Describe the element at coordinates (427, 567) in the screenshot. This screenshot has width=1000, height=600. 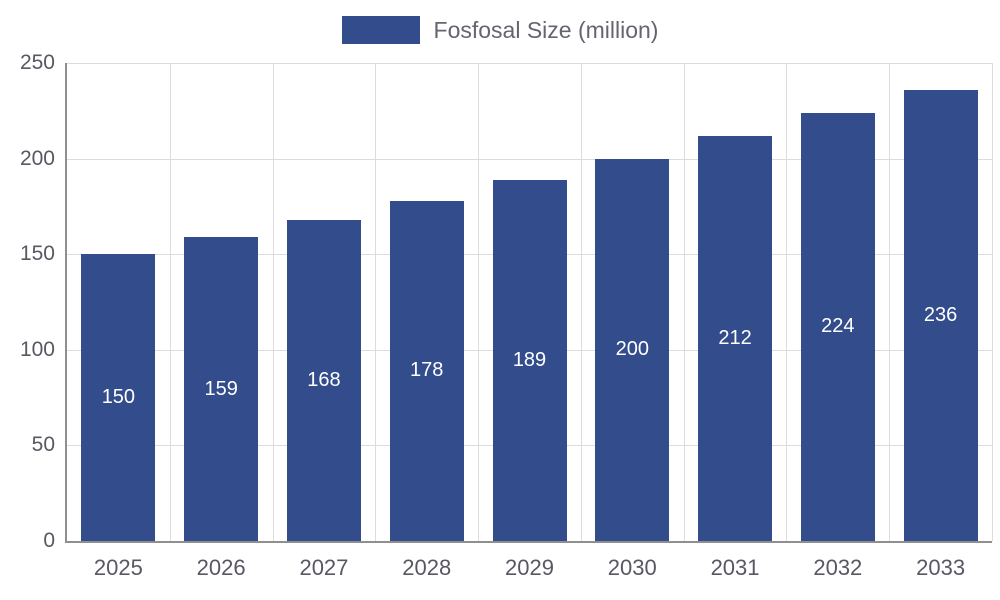
I see `x-axis-tick-label: 2028` at that location.